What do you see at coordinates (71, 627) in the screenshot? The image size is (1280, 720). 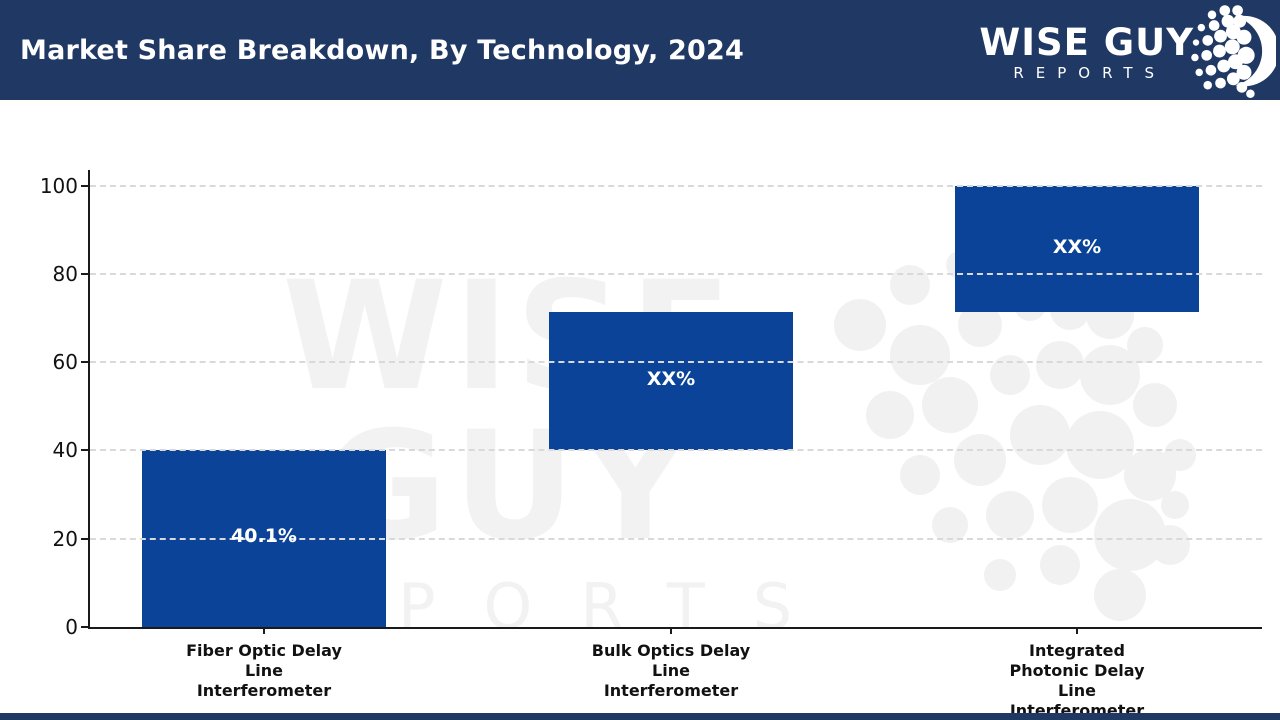 I see `y-axis-tick-label: 0` at bounding box center [71, 627].